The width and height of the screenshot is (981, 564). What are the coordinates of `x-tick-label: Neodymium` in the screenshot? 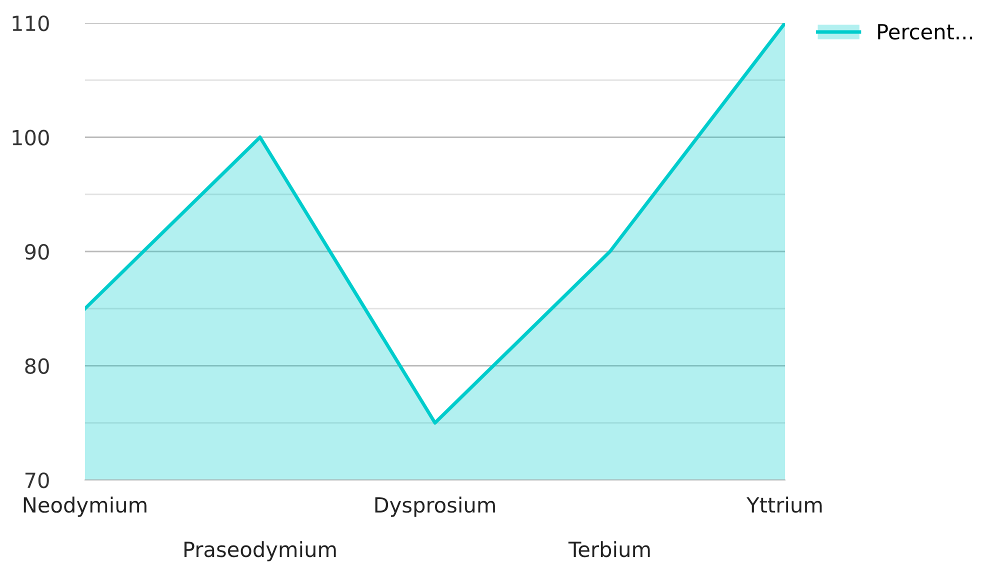 It's located at (85, 506).